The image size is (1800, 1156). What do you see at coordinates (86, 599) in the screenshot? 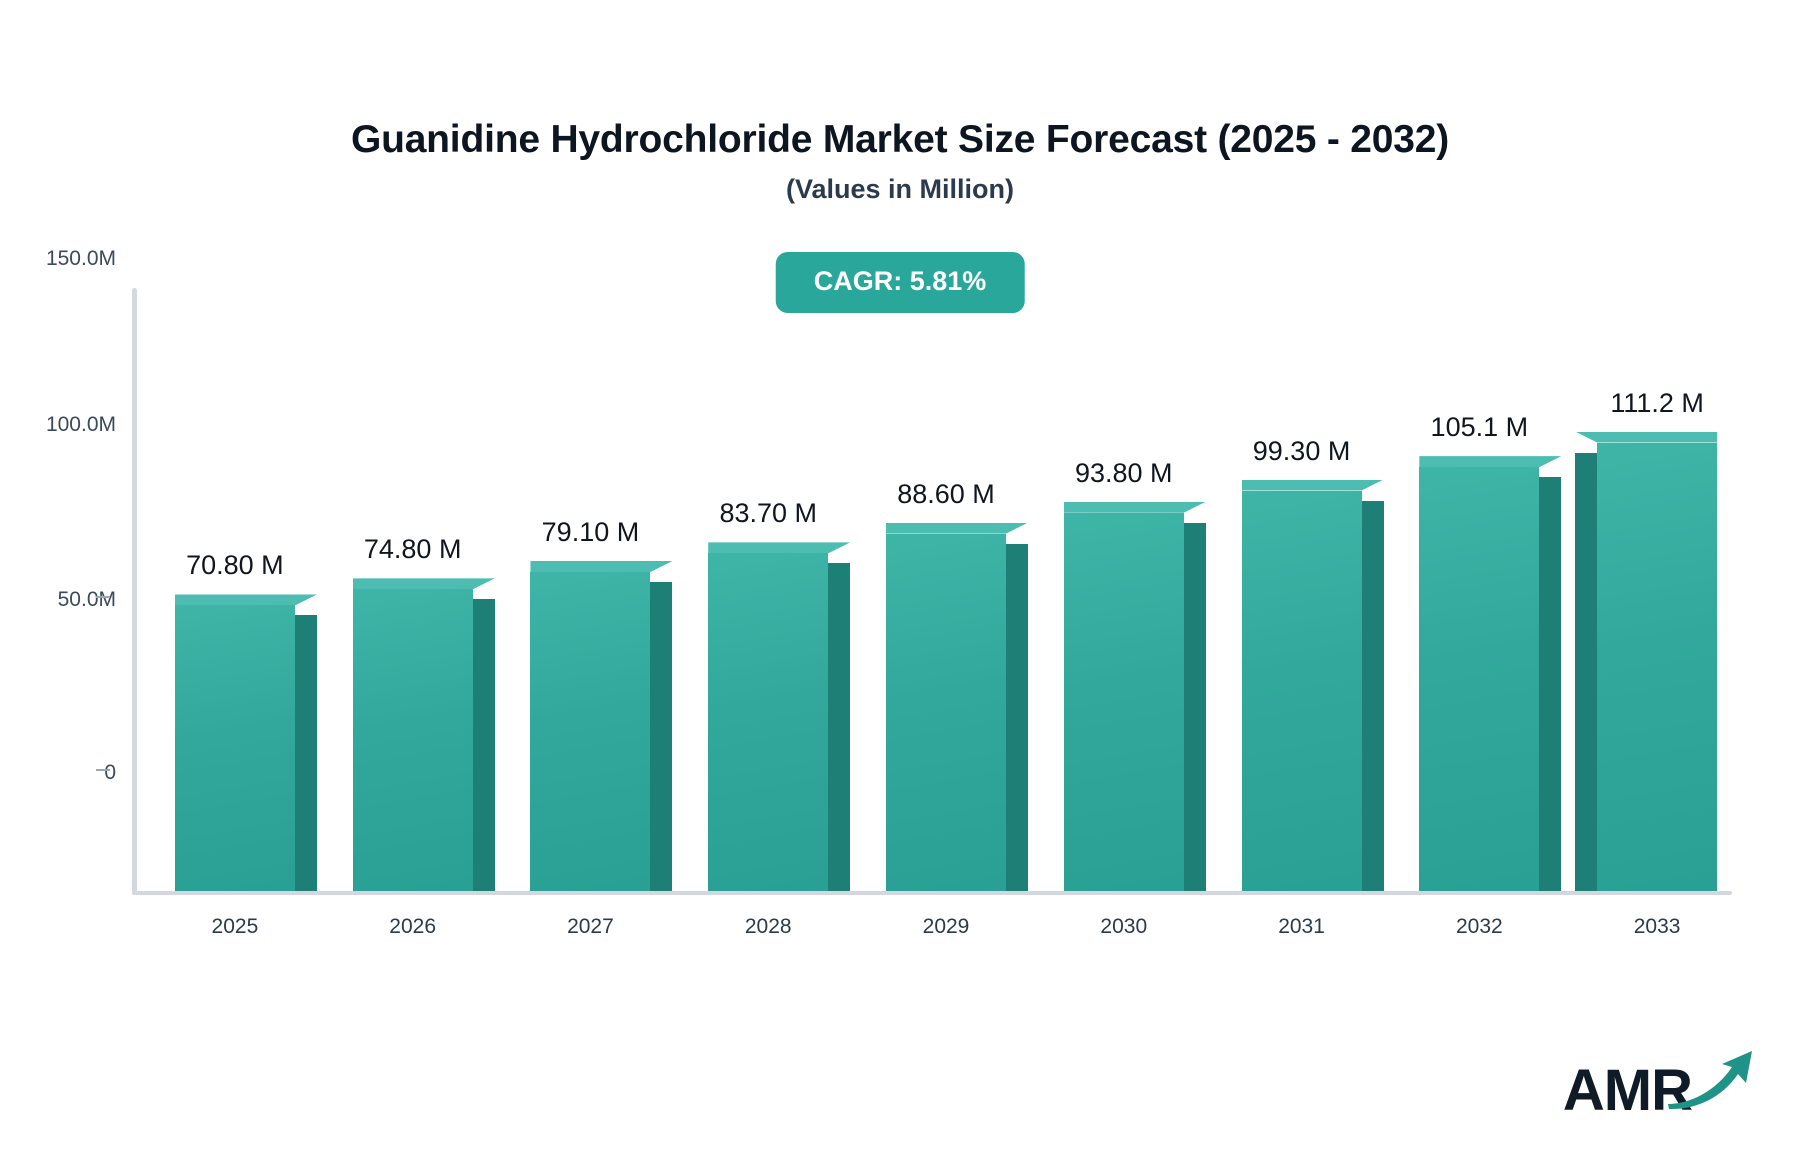
I see `y-tick-label-50: 50.0M` at bounding box center [86, 599].